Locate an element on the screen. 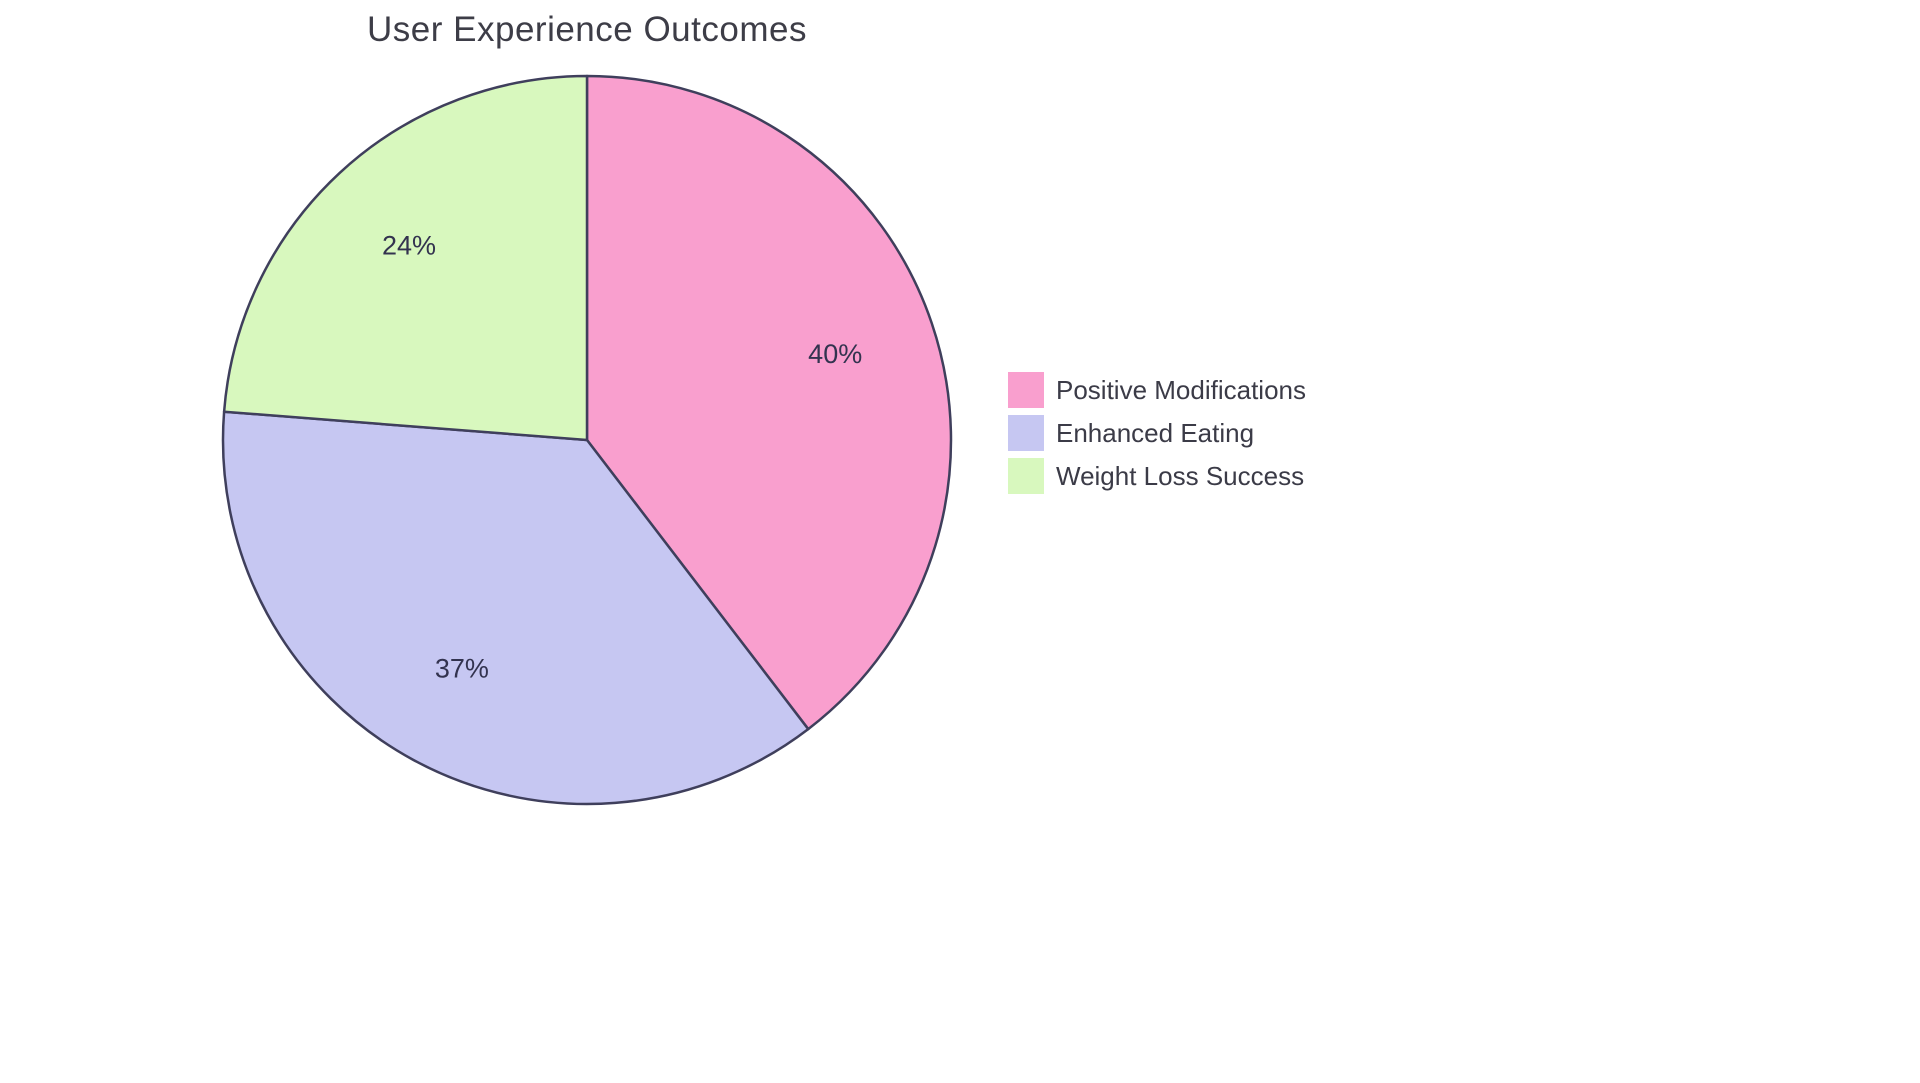  legend-label: Weight Loss Success is located at coordinates (1180, 475).